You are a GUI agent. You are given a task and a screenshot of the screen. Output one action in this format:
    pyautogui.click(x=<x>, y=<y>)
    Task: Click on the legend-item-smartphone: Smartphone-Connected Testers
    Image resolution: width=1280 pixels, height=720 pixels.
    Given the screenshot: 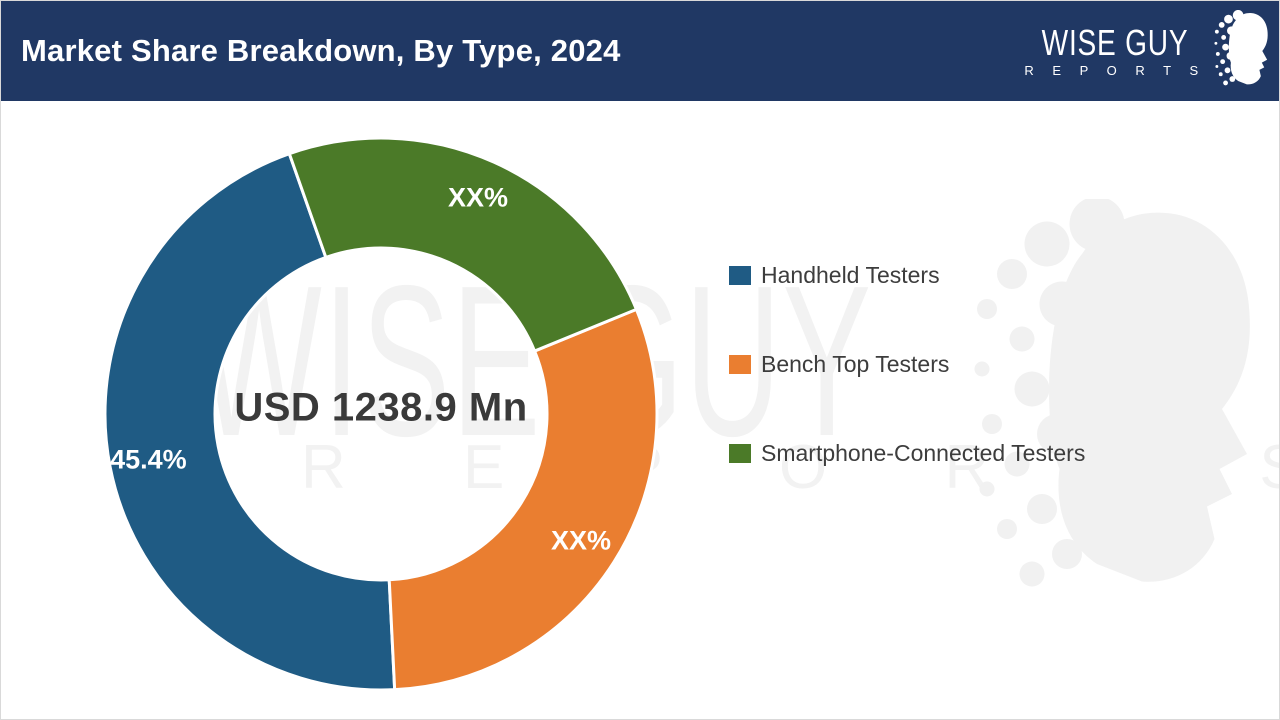 What is the action you would take?
    pyautogui.click(x=907, y=453)
    